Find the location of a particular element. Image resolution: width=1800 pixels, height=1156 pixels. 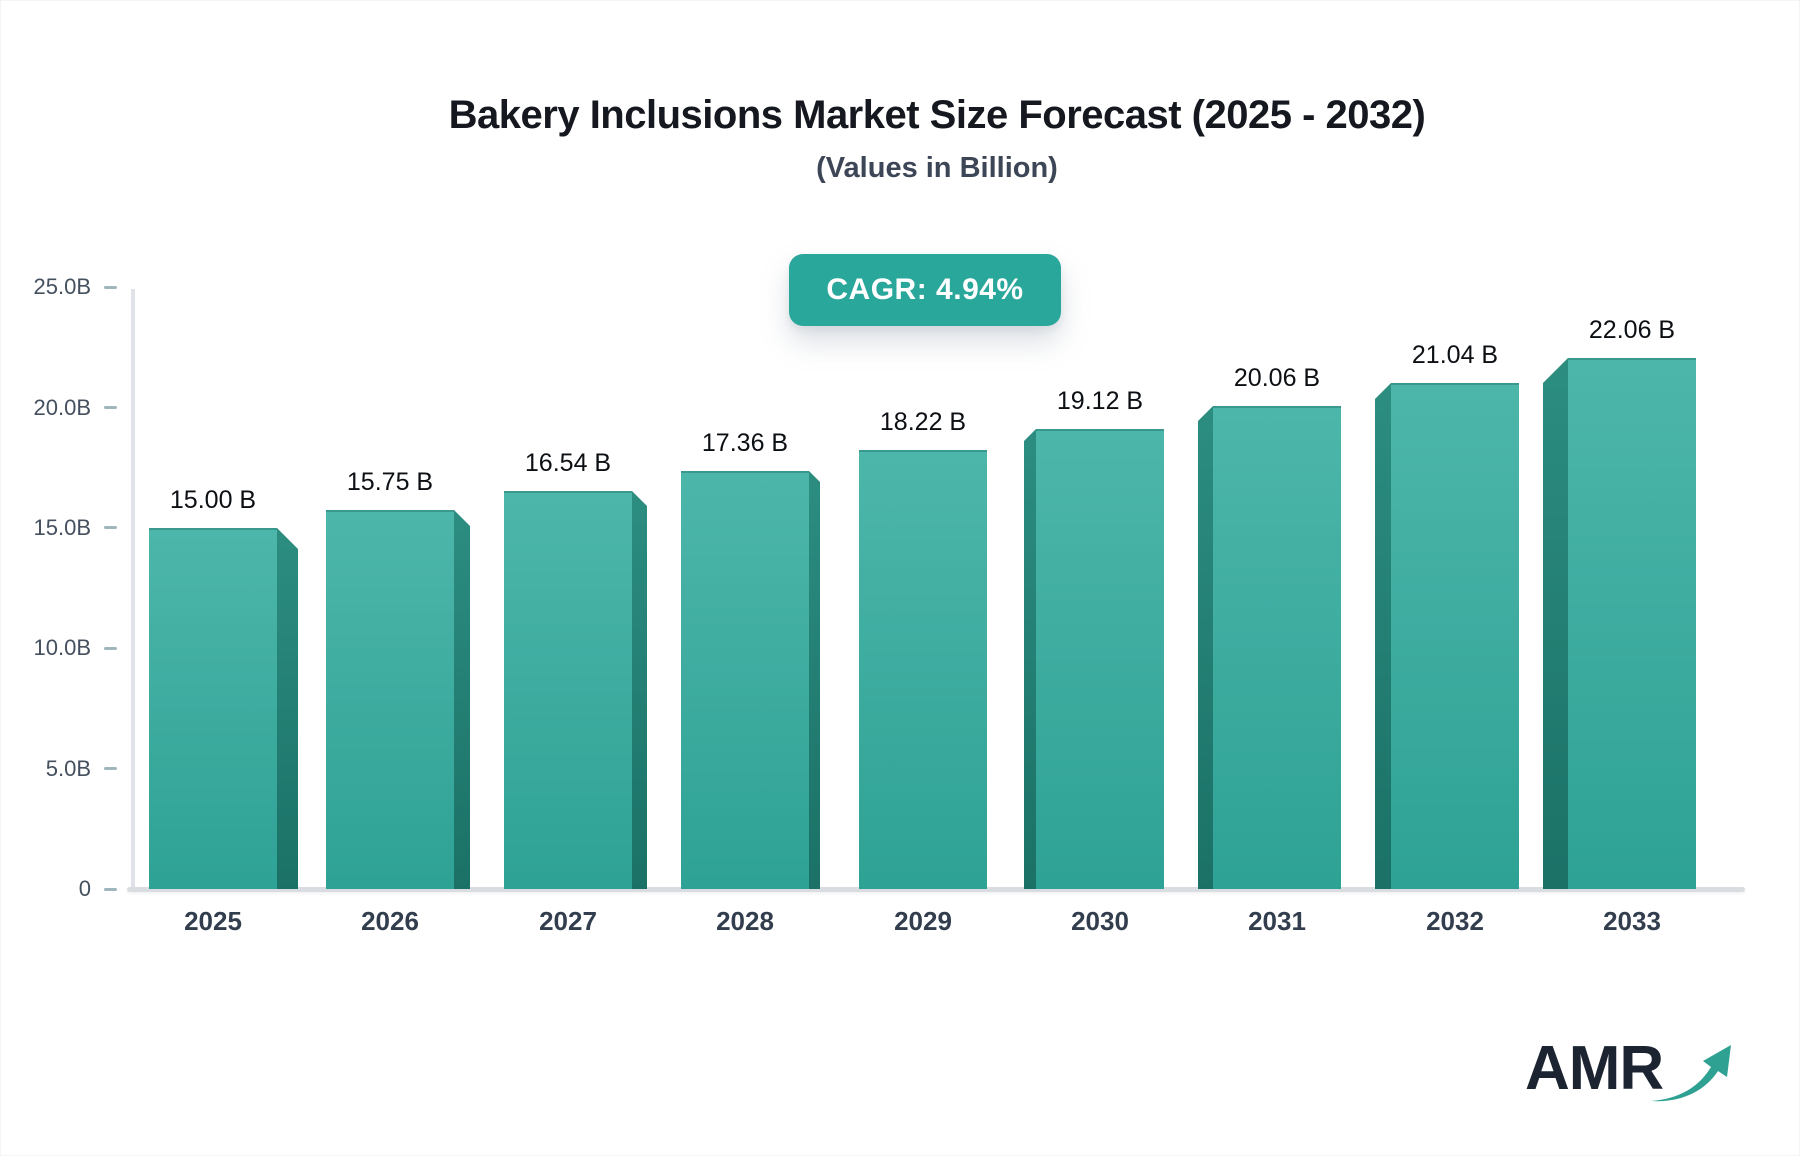

bar-side-2030 is located at coordinates (1030, 659).